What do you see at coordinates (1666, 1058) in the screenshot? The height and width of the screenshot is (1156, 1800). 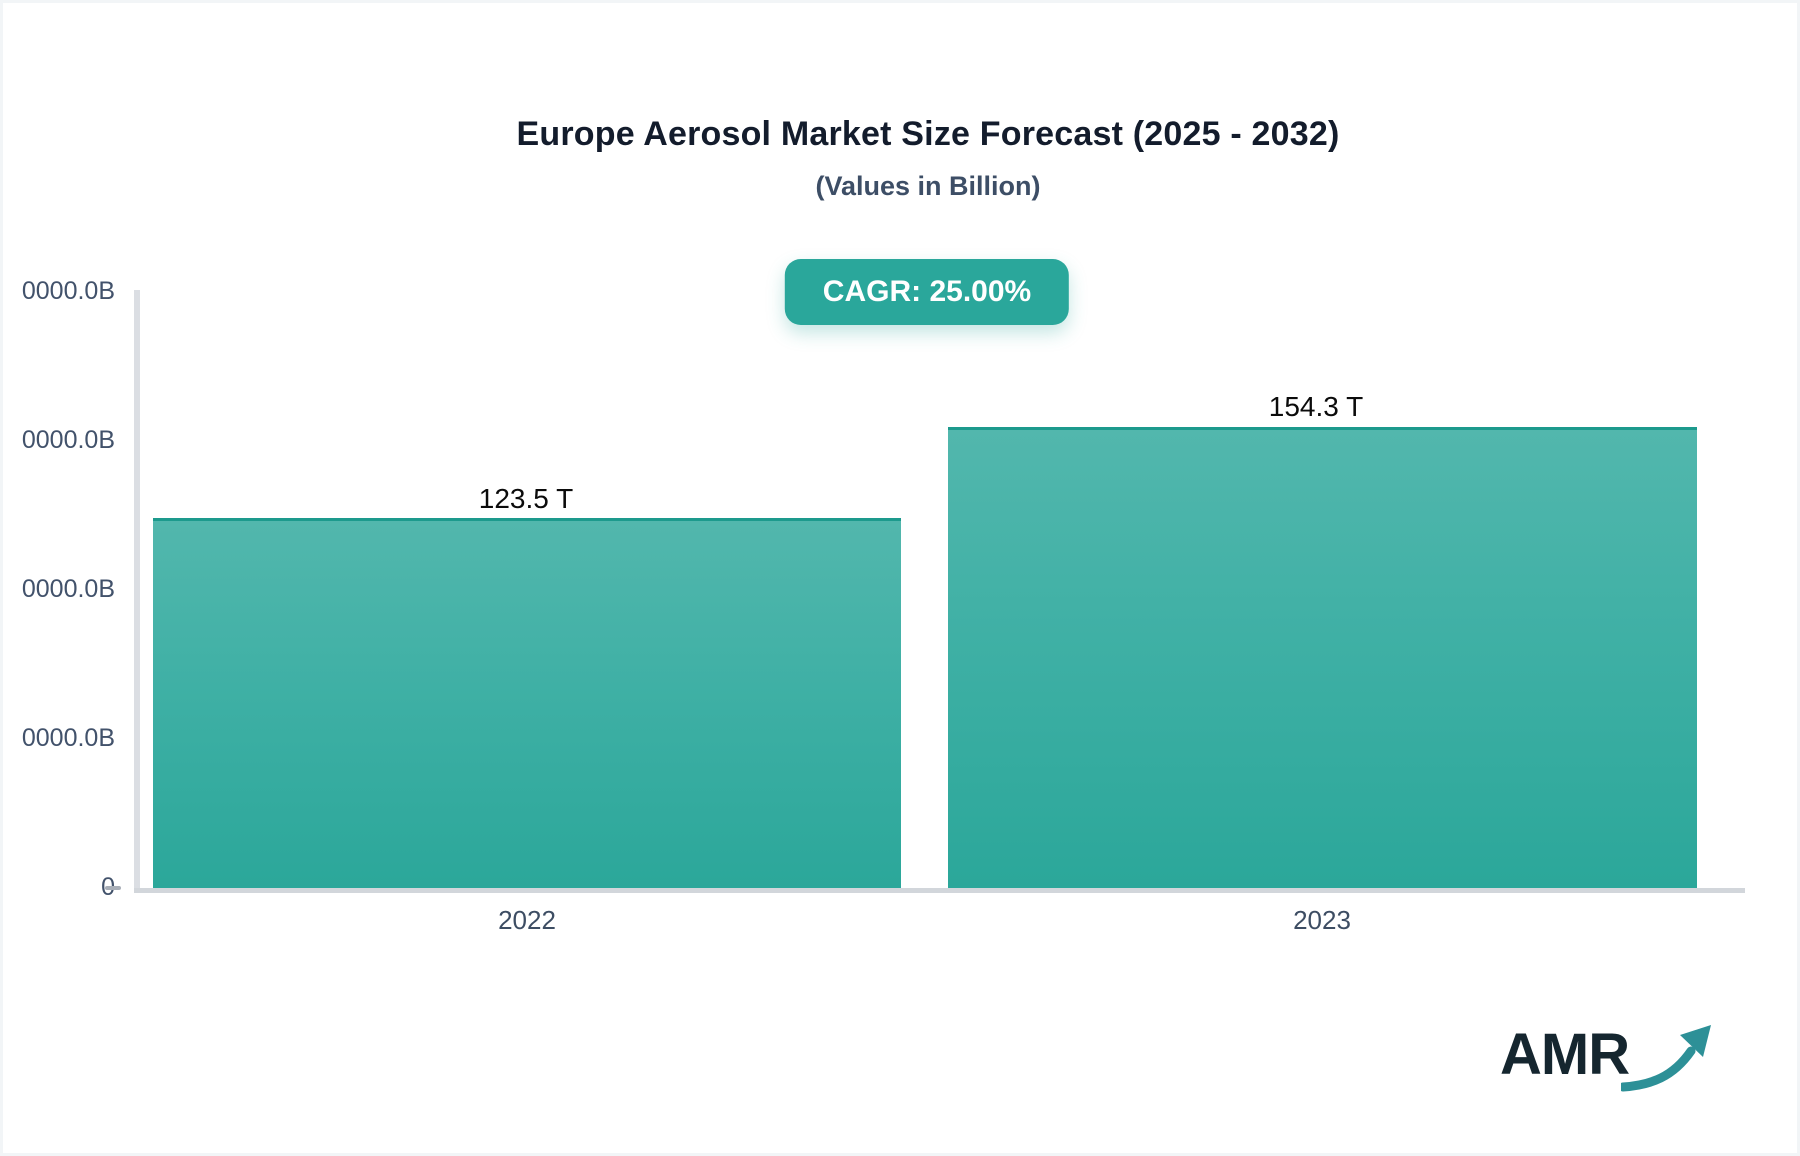 I see `trending-up-arrow-icon` at bounding box center [1666, 1058].